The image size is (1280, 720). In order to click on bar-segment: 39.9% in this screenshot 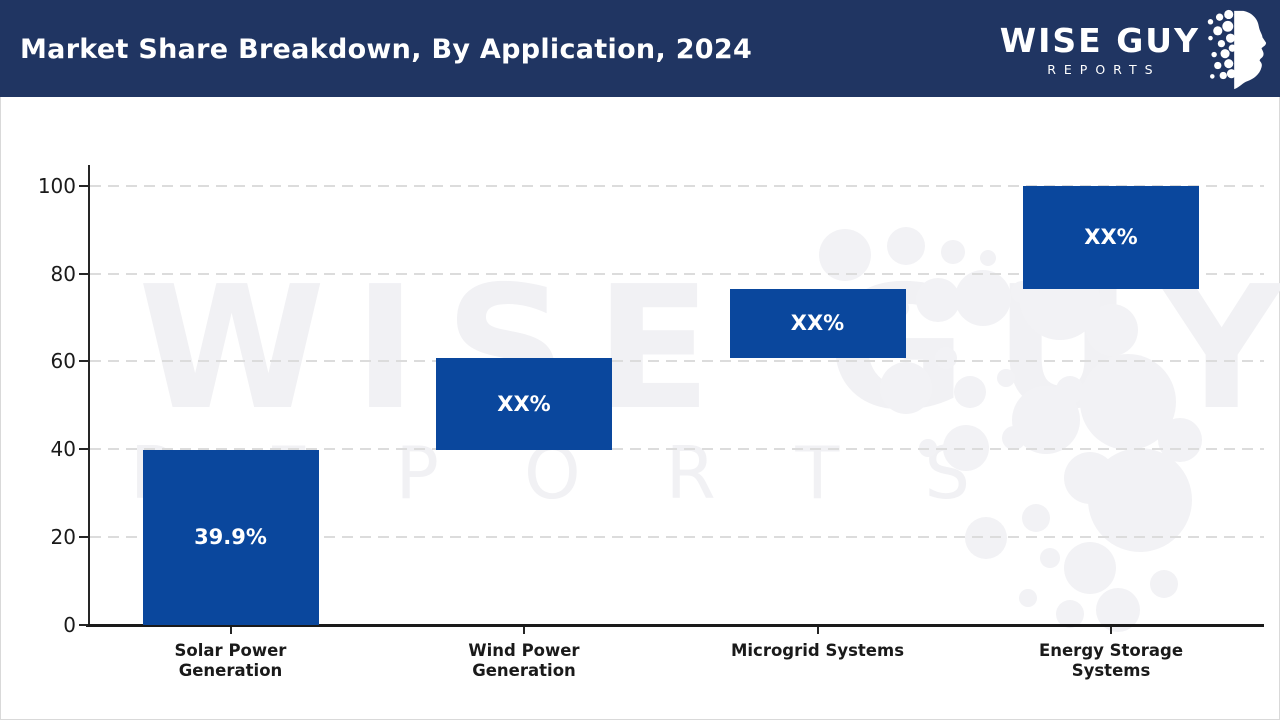, I will do `click(230, 537)`.